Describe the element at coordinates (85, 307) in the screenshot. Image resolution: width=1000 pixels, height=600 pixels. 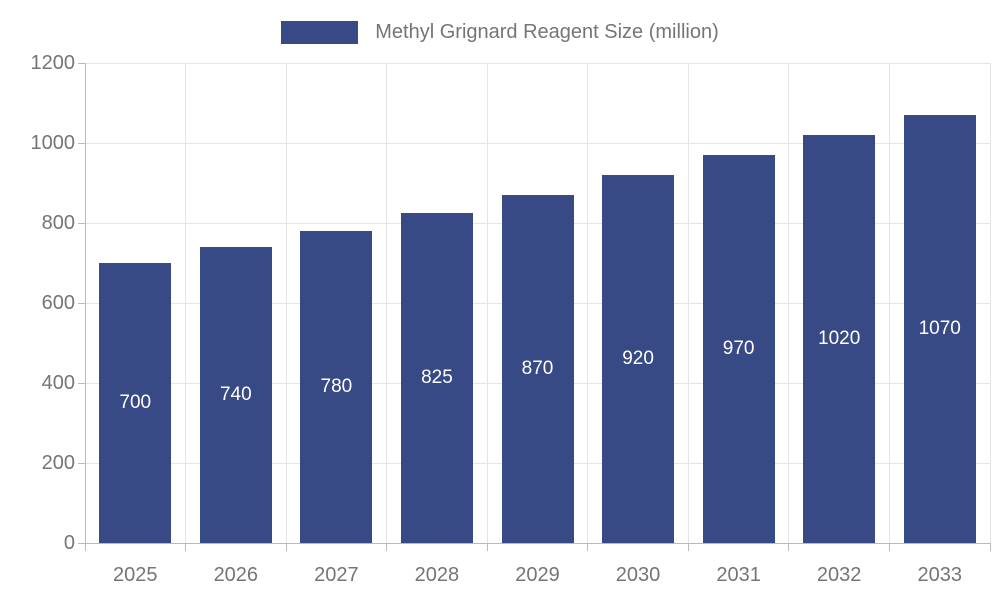
I see `y-axis-line` at that location.